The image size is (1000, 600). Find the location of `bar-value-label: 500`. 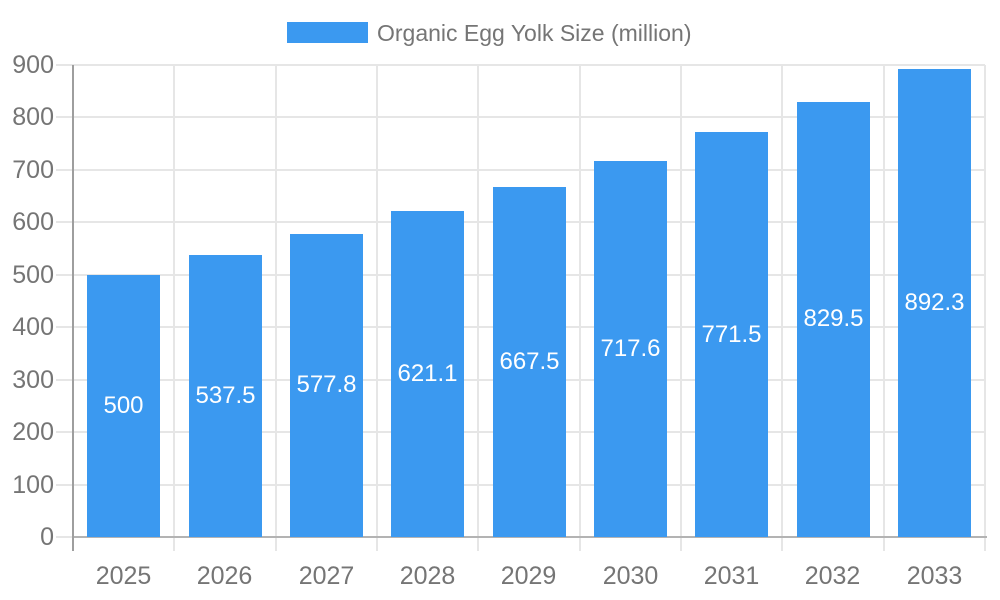

bar-value-label: 500 is located at coordinates (123, 405).